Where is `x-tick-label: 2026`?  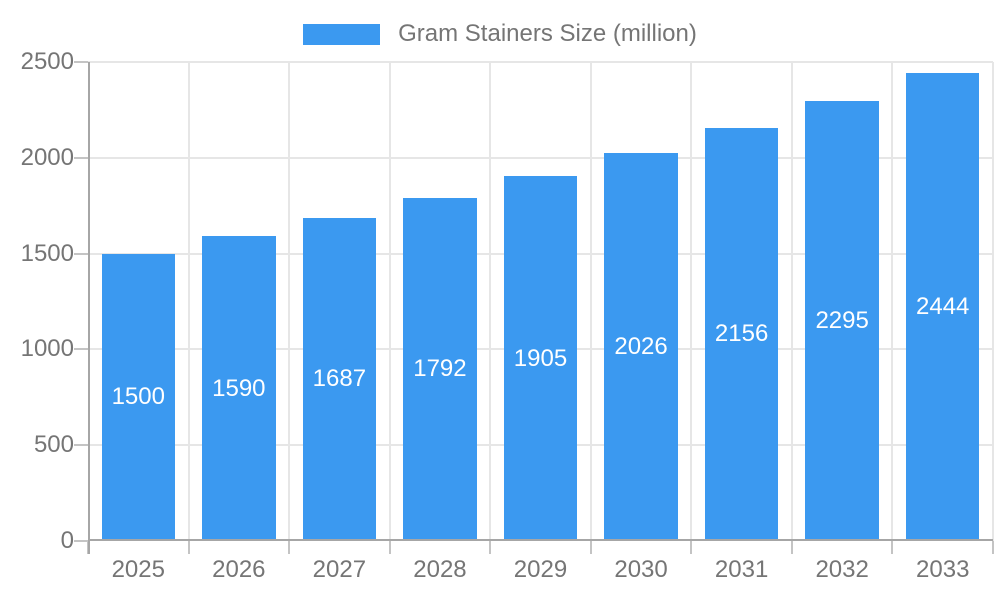
x-tick-label: 2026 is located at coordinates (239, 569).